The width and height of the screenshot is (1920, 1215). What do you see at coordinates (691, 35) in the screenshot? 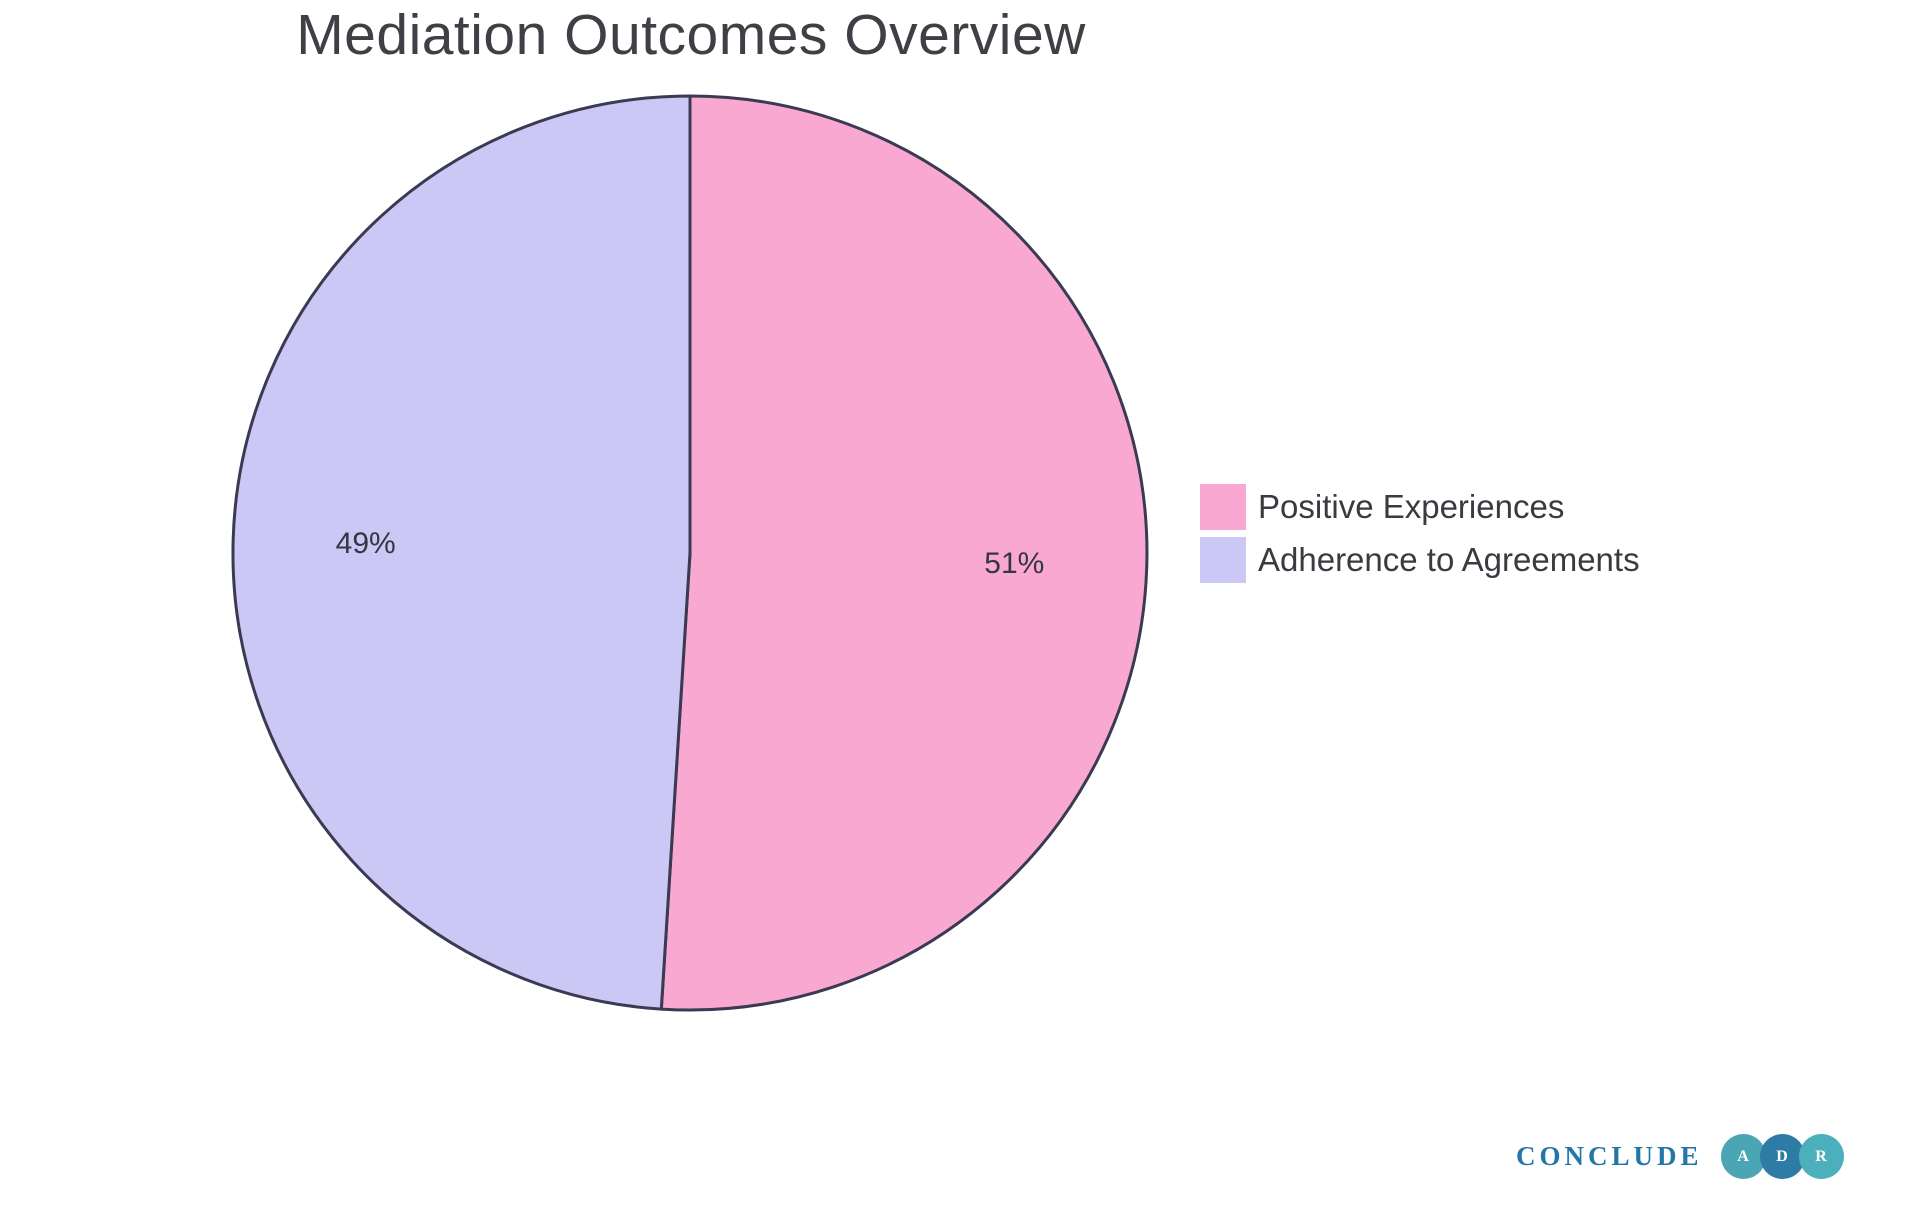
I see `chart-title: Mediation Outcomes Overview` at bounding box center [691, 35].